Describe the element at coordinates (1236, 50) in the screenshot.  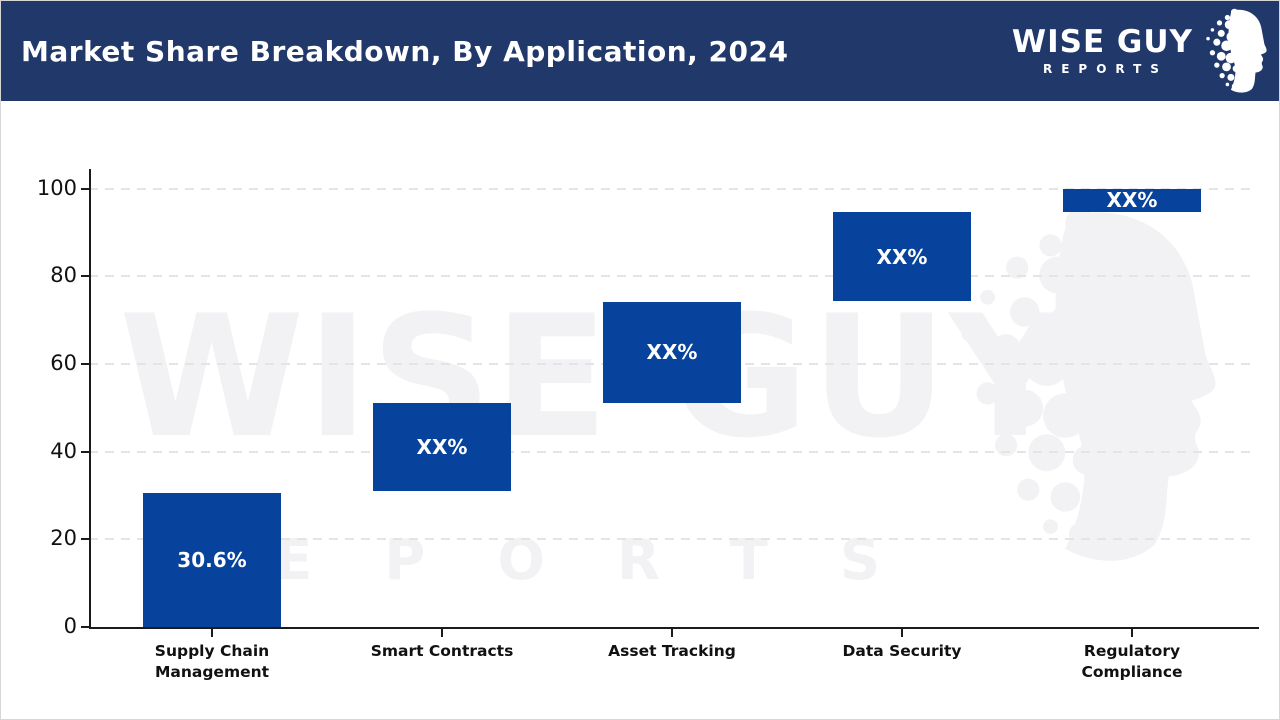
I see `dotted-face-icon` at that location.